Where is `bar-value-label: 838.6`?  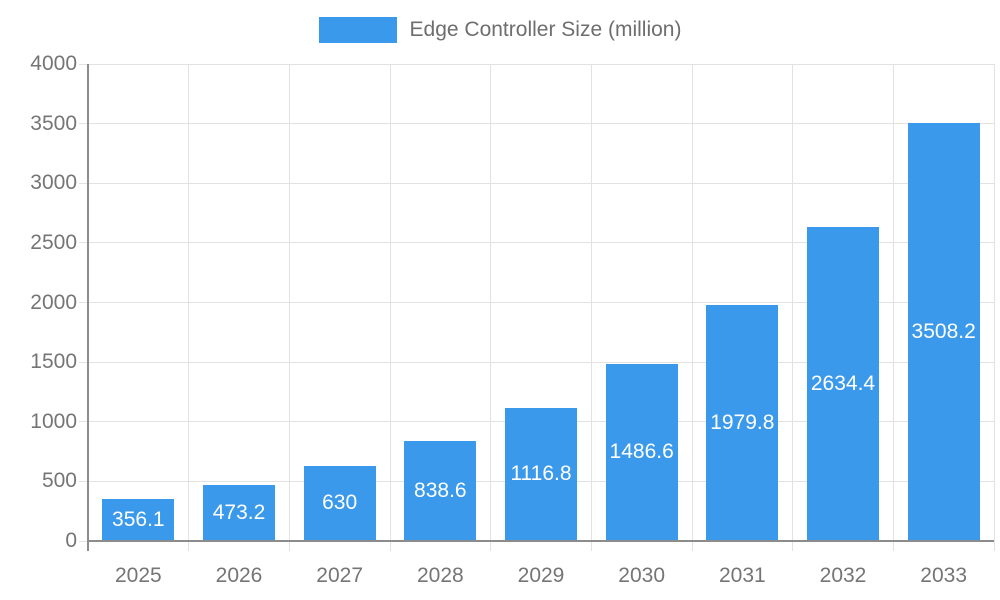
bar-value-label: 838.6 is located at coordinates (440, 490).